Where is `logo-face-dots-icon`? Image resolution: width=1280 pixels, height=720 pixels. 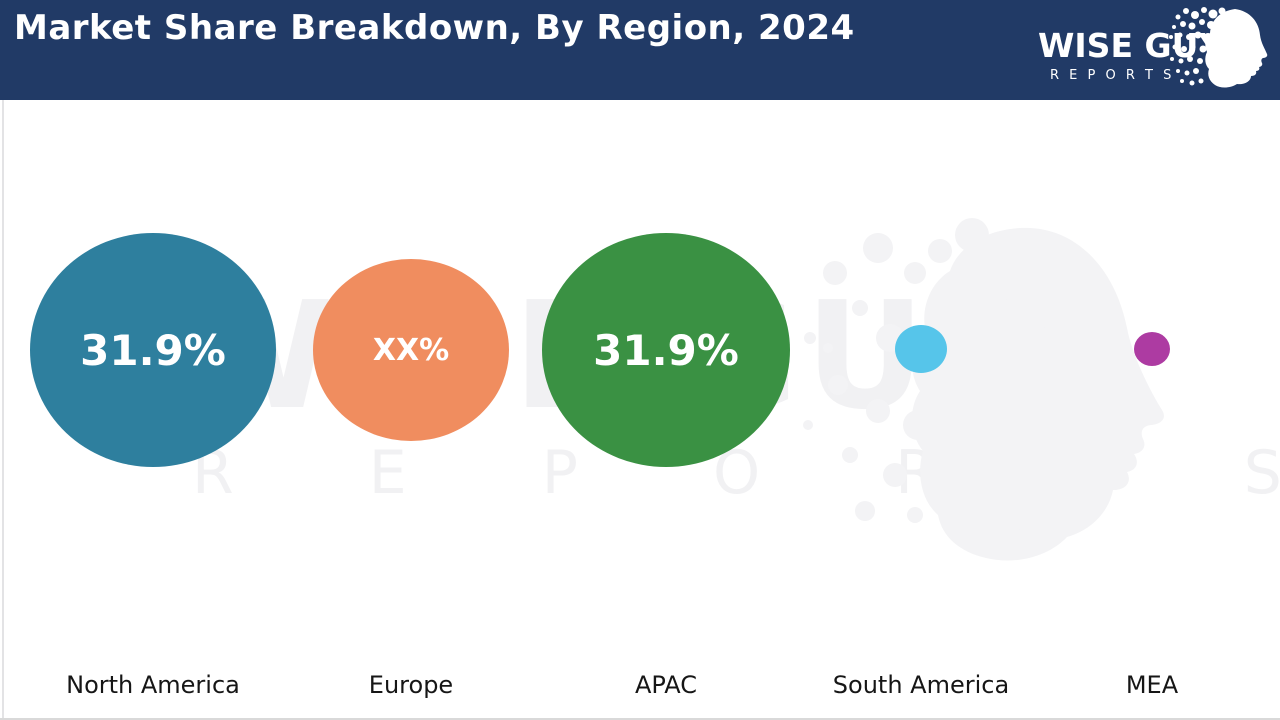
logo-face-dots-icon is located at coordinates (1218, 47).